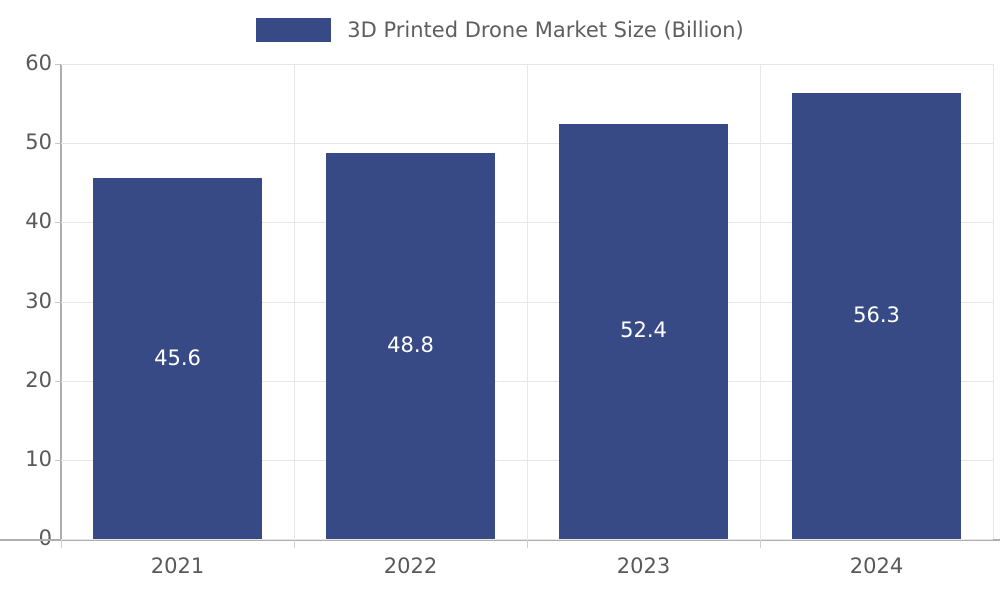  I want to click on gridline-horizontal, so click(527, 539).